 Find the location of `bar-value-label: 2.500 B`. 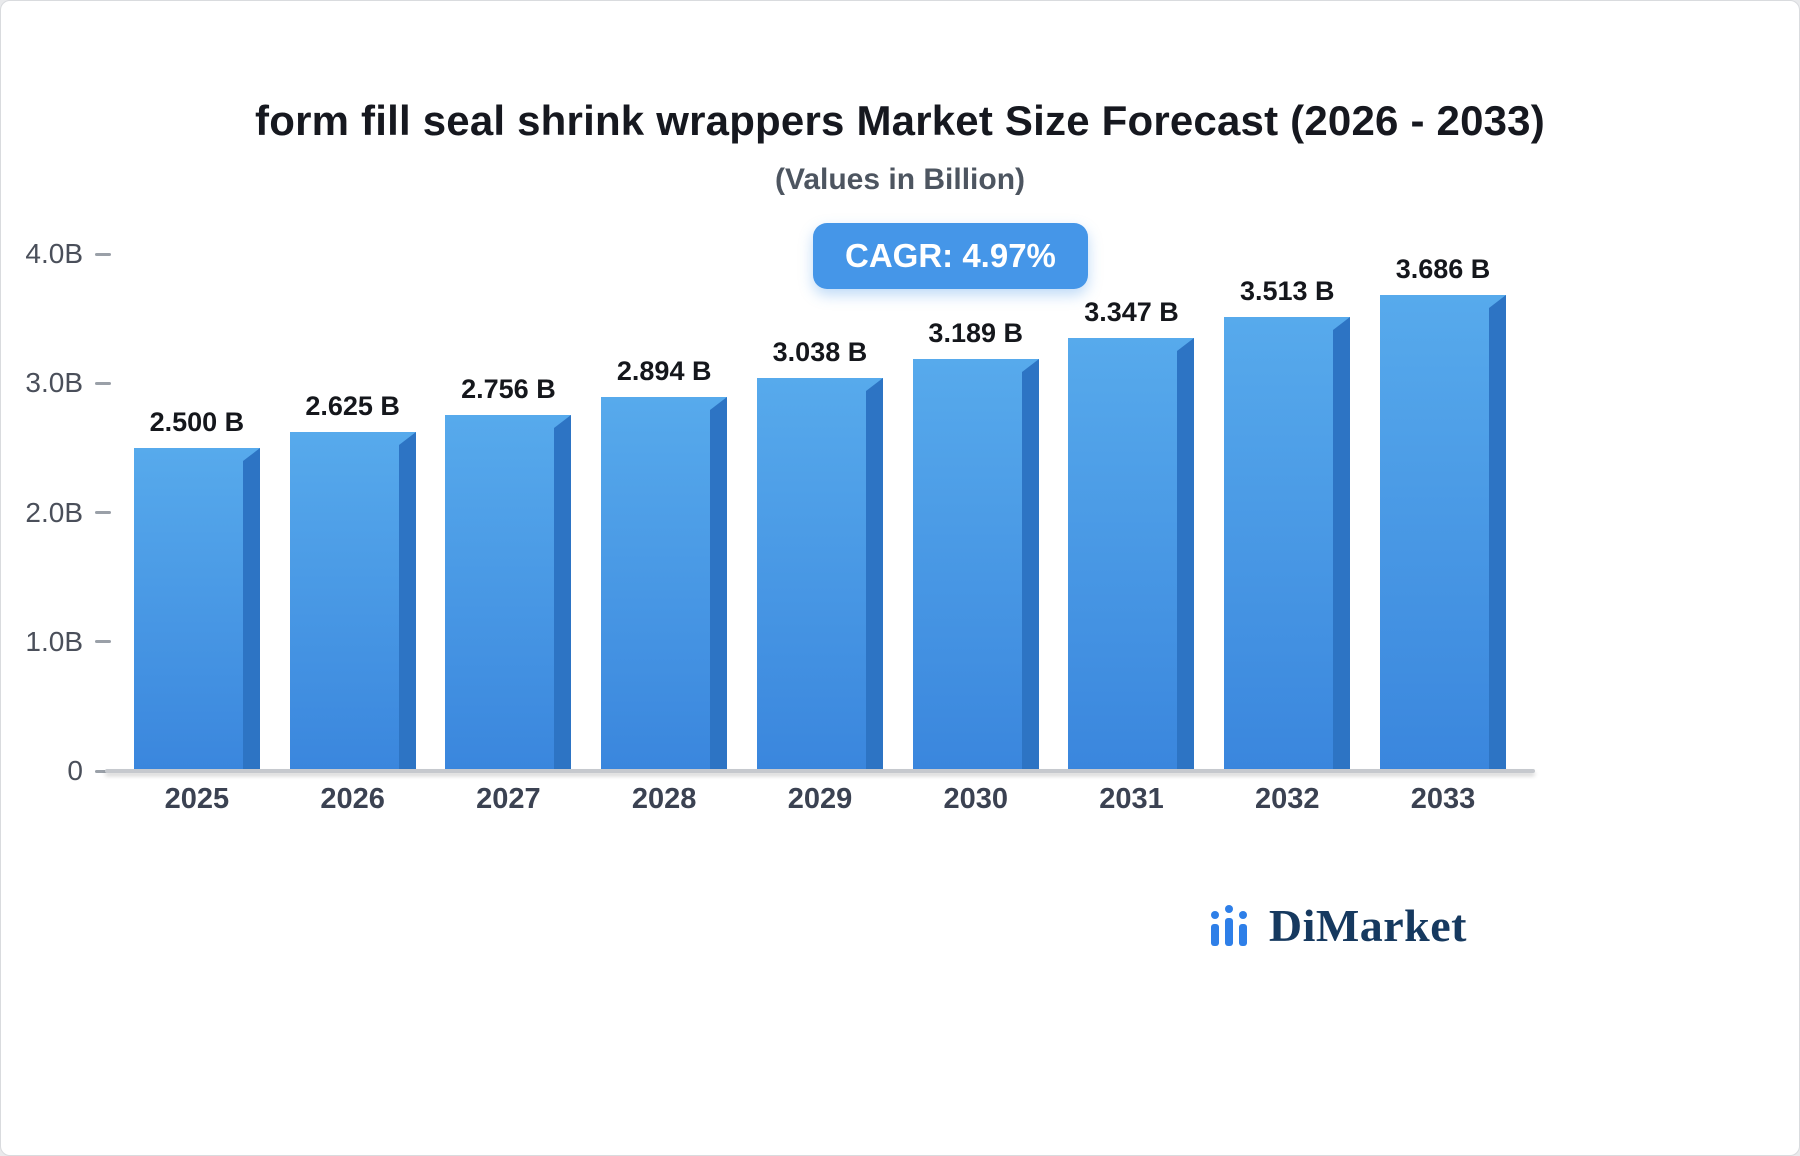

bar-value-label: 2.500 B is located at coordinates (197, 421).